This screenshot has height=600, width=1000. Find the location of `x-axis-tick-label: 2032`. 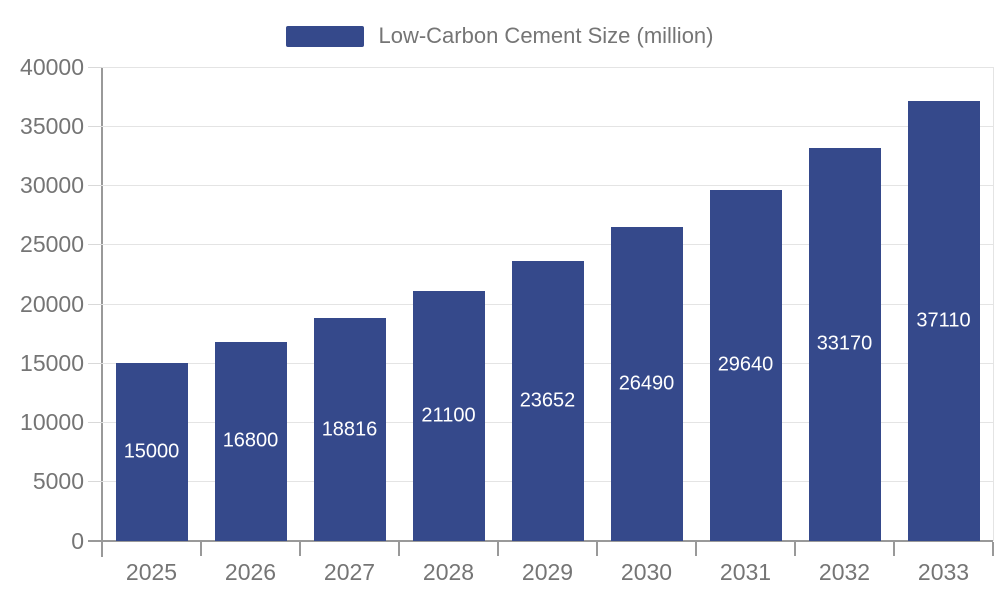

x-axis-tick-label: 2032 is located at coordinates (844, 572).